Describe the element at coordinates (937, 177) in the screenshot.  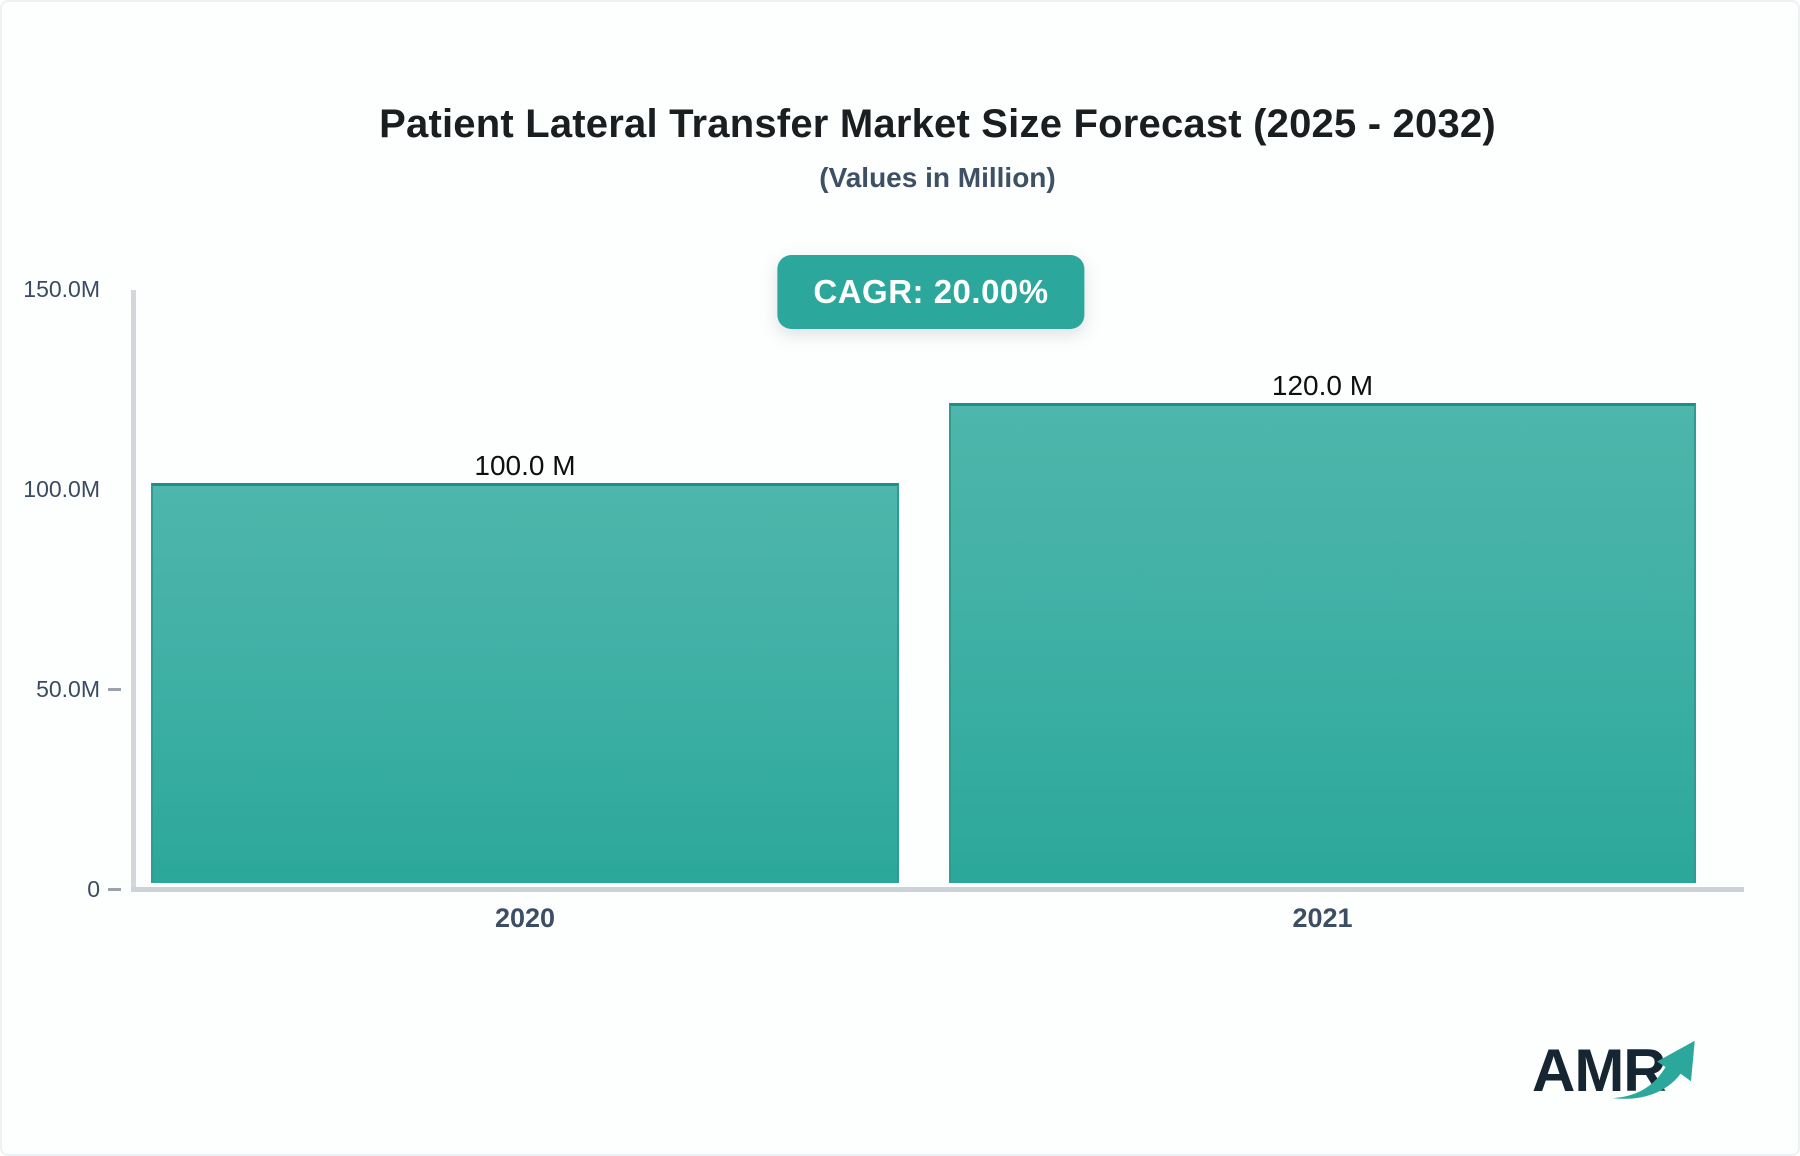
I see `chart-subtitle: (Values in Million)` at that location.